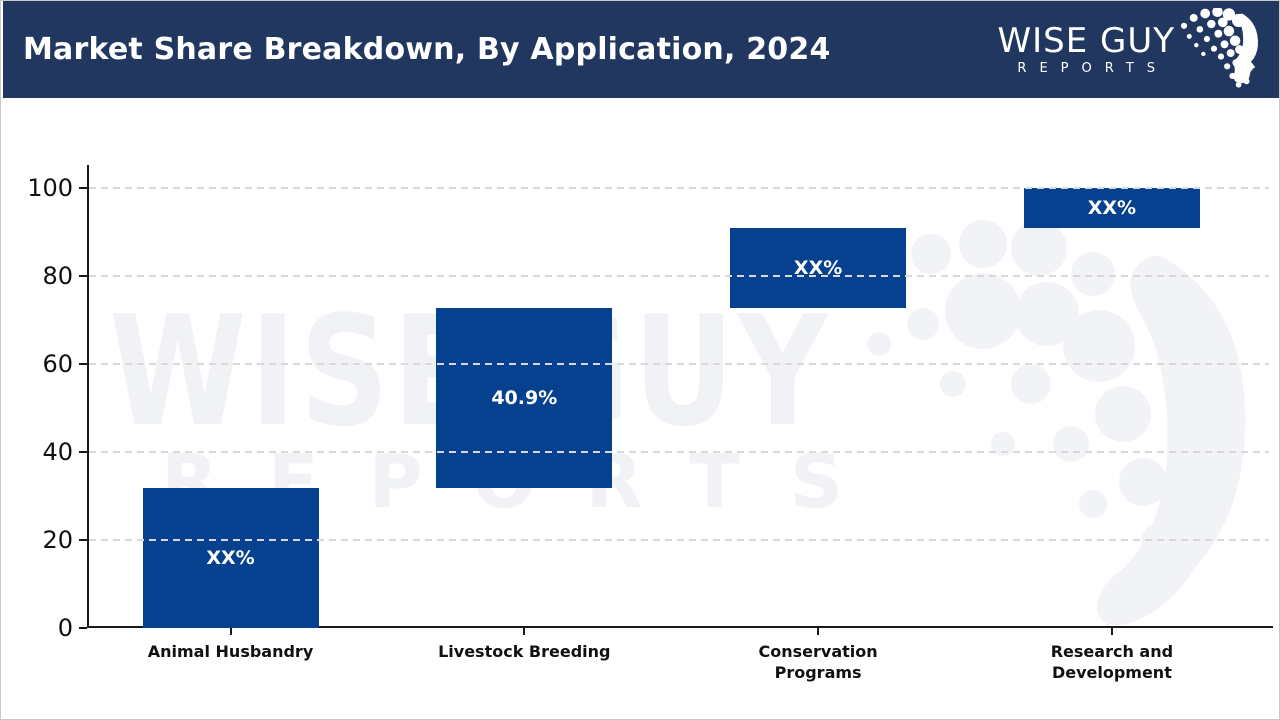 The height and width of the screenshot is (720, 1280). What do you see at coordinates (524, 651) in the screenshot?
I see `category-label: Livestock Breeding` at bounding box center [524, 651].